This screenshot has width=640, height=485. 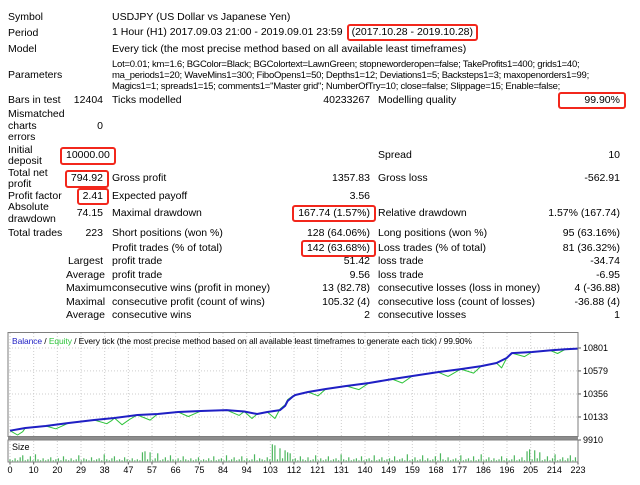 I want to click on maximal-drawdown-value: 167.74 (1.57%), so click(x=333, y=213).